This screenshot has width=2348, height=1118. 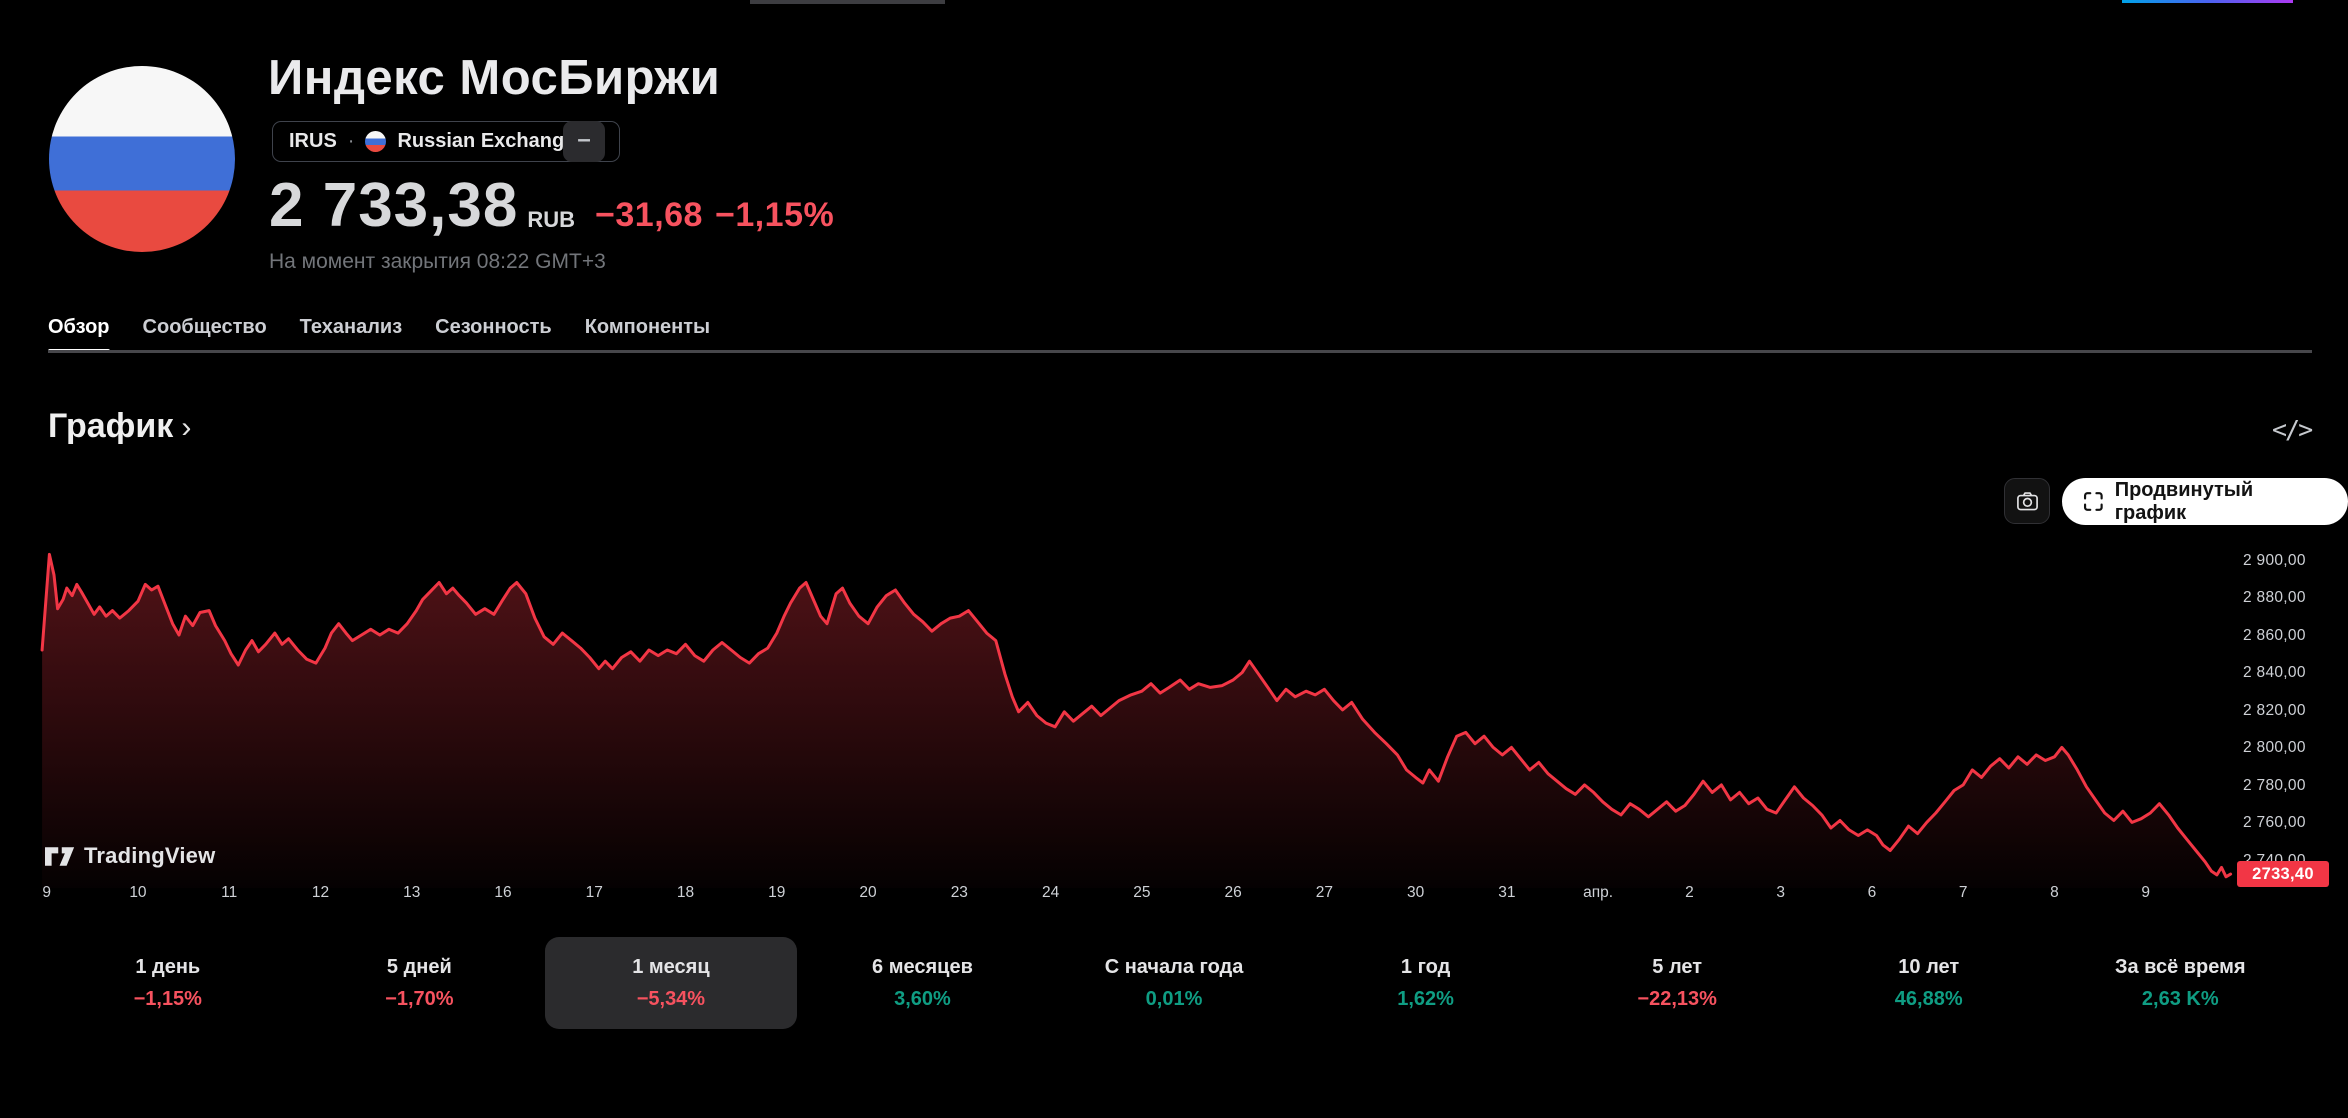 What do you see at coordinates (1928, 998) in the screenshot?
I see `period-change-value: 46,88%` at bounding box center [1928, 998].